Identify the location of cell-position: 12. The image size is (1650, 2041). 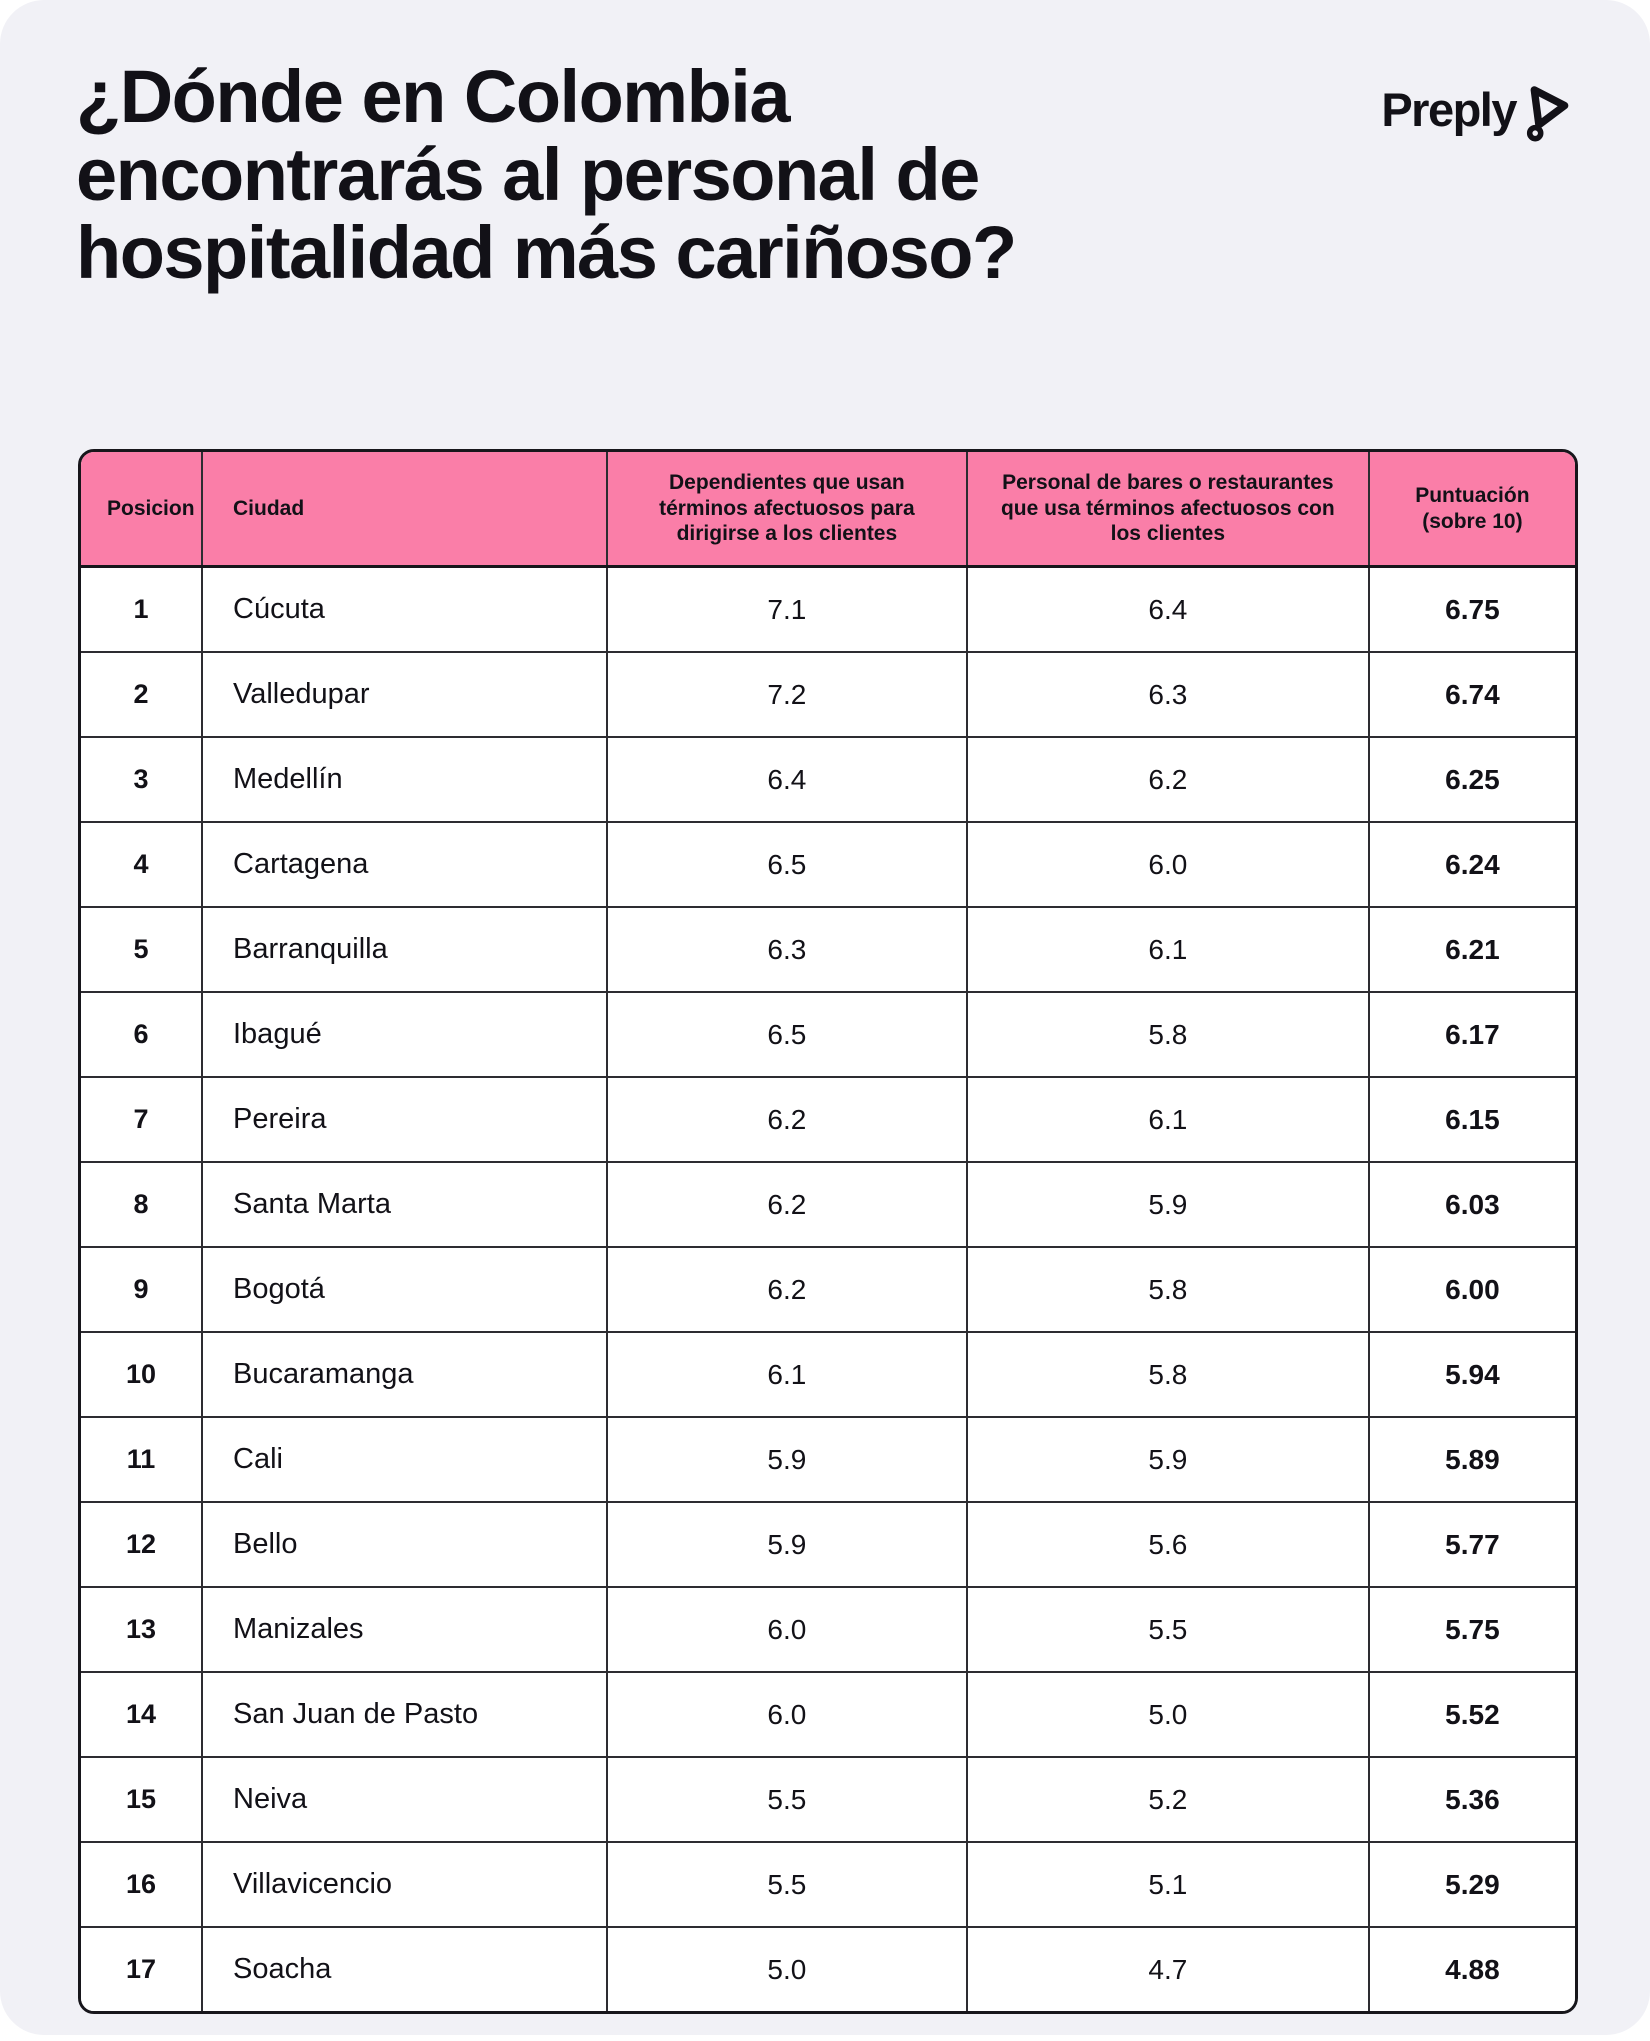
(142, 1545).